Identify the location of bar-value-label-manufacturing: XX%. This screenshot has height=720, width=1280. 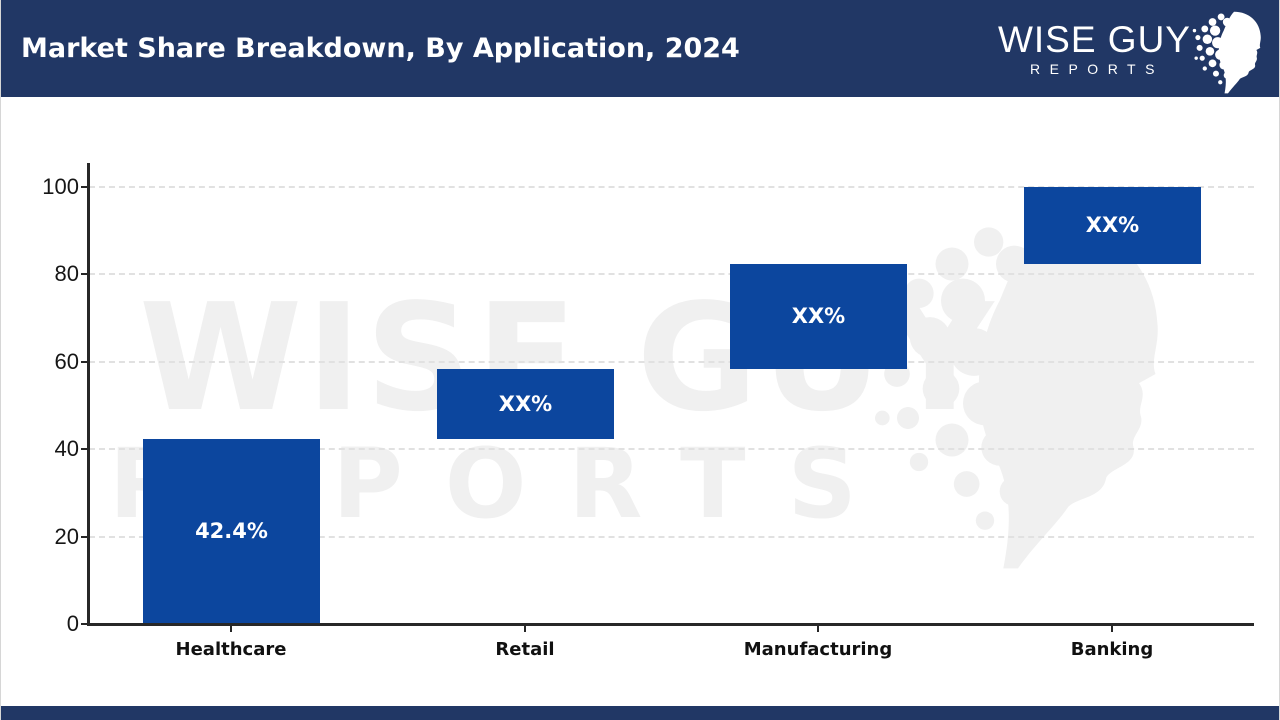
(818, 316).